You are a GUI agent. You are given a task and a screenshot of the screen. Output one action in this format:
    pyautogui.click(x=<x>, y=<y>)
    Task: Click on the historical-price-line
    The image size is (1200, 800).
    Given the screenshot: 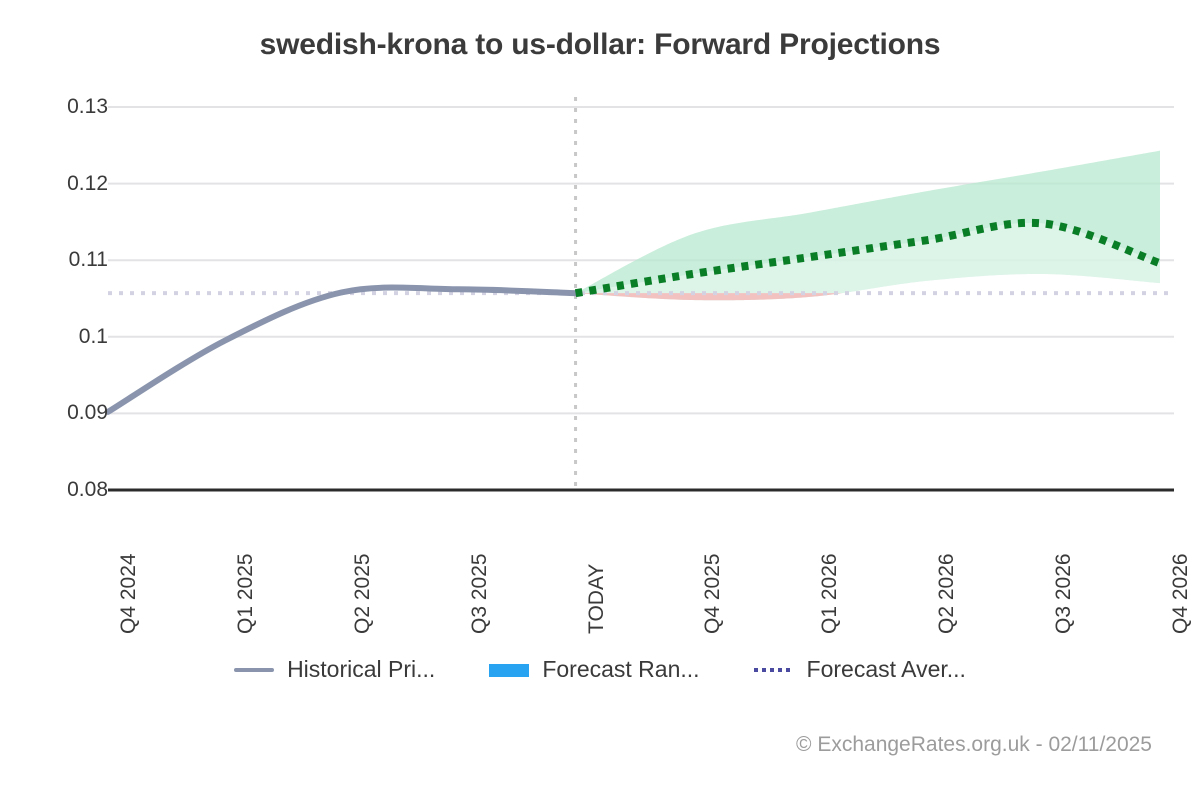 What is the action you would take?
    pyautogui.click(x=342, y=349)
    